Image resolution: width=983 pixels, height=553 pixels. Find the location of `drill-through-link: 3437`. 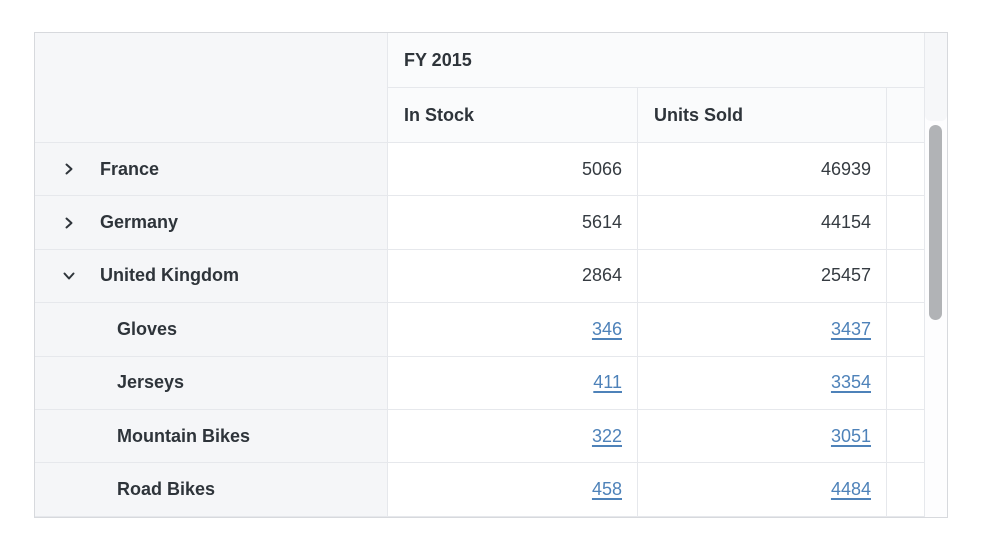

drill-through-link: 3437 is located at coordinates (850, 328).